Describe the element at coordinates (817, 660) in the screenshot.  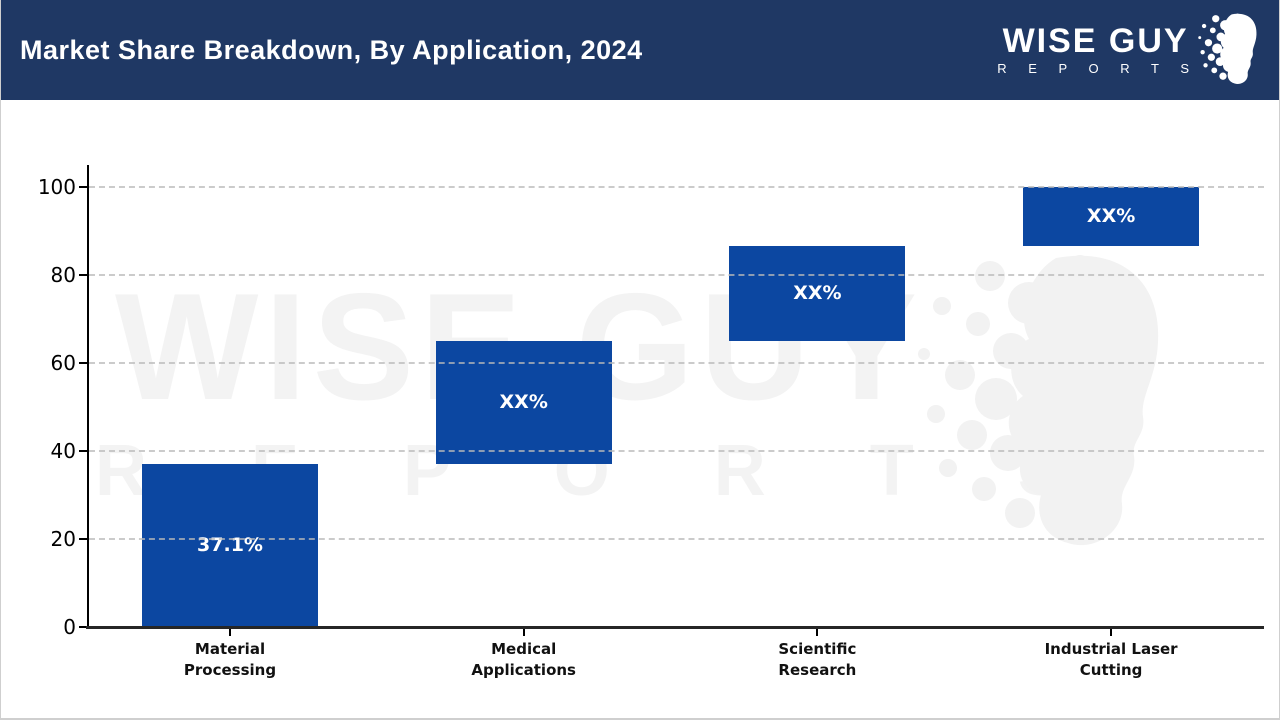
I see `category-label: Scientific Research` at that location.